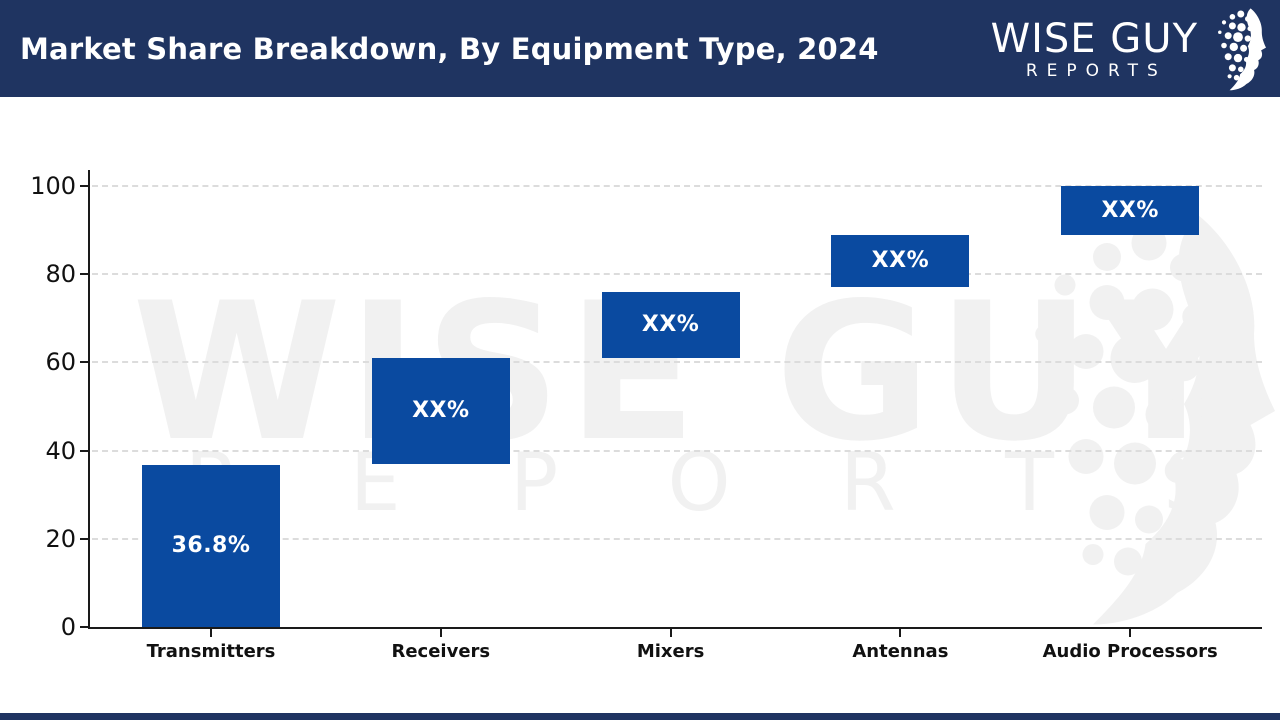  I want to click on x-category-label: Receivers, so click(441, 651).